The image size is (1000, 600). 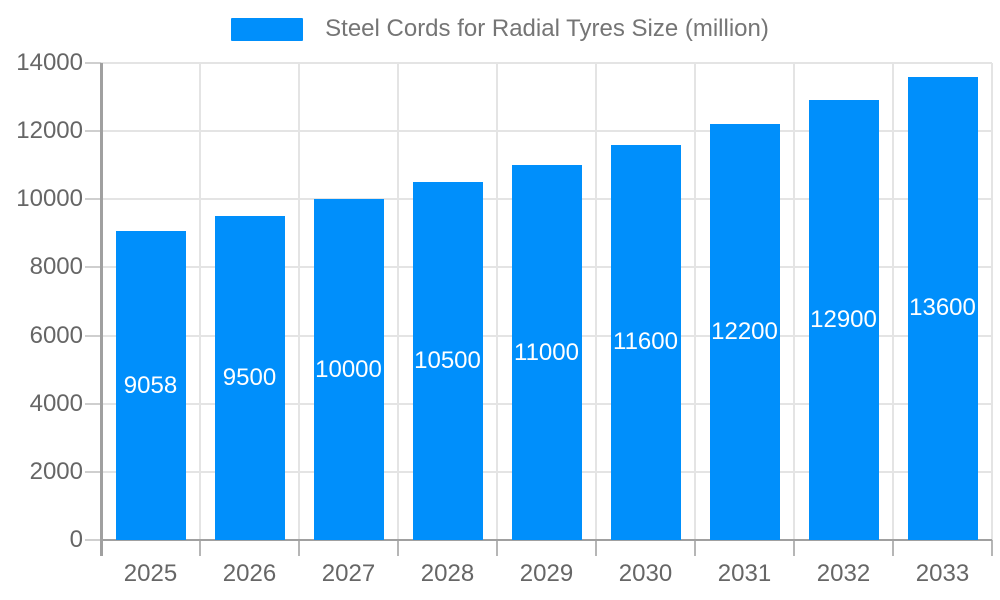 What do you see at coordinates (56, 335) in the screenshot?
I see `y-tick-label: 6000` at bounding box center [56, 335].